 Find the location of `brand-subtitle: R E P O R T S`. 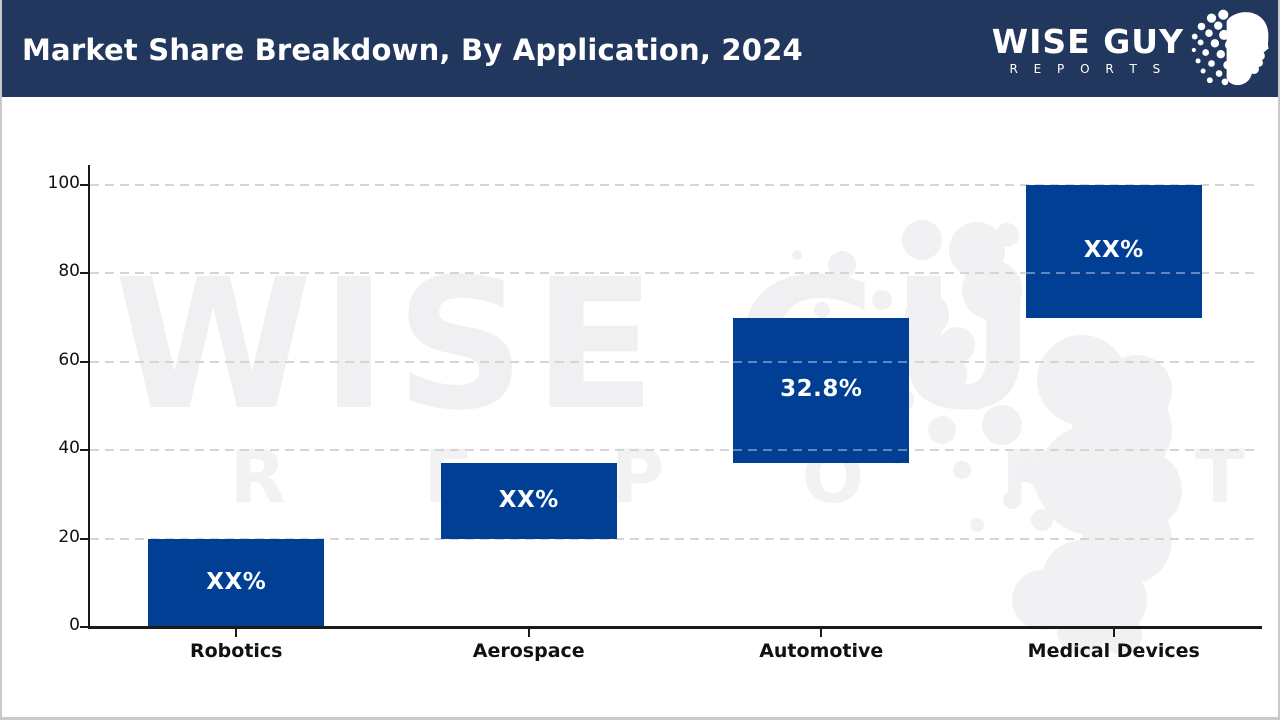

brand-subtitle: R E P O R T S is located at coordinates (1088, 68).